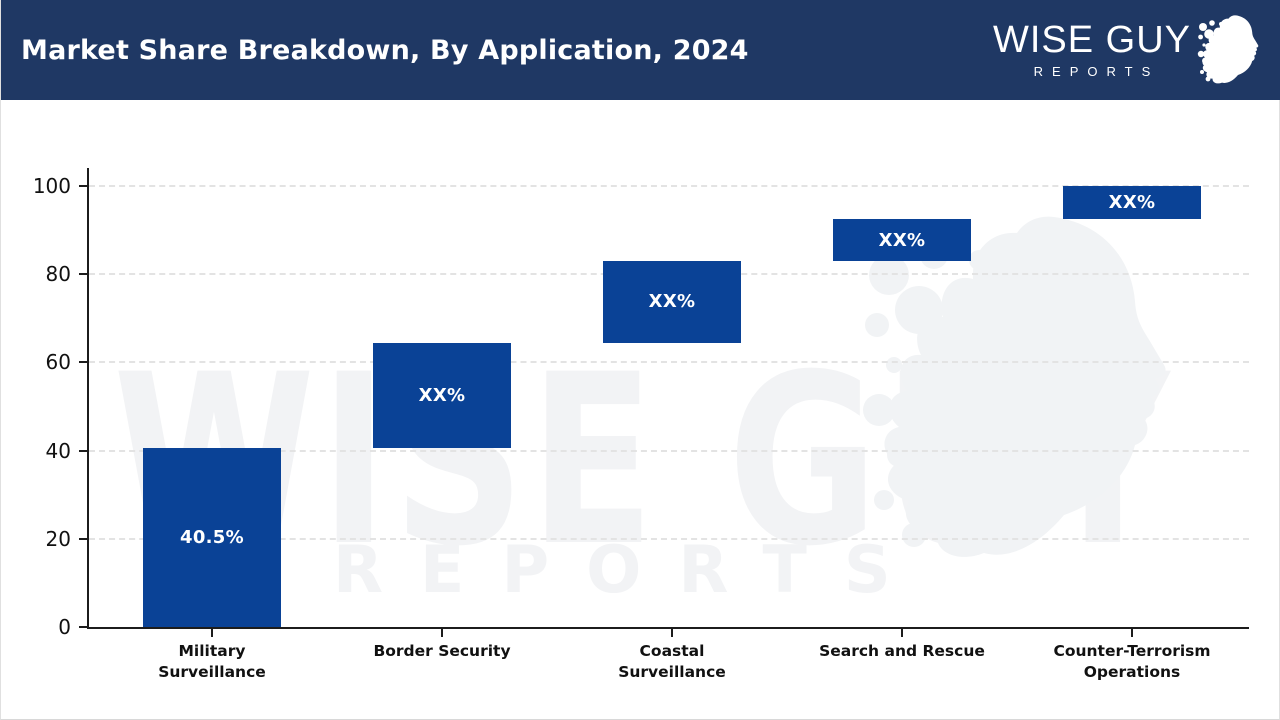  What do you see at coordinates (1230, 50) in the screenshot?
I see `wiseguy-head-icon` at bounding box center [1230, 50].